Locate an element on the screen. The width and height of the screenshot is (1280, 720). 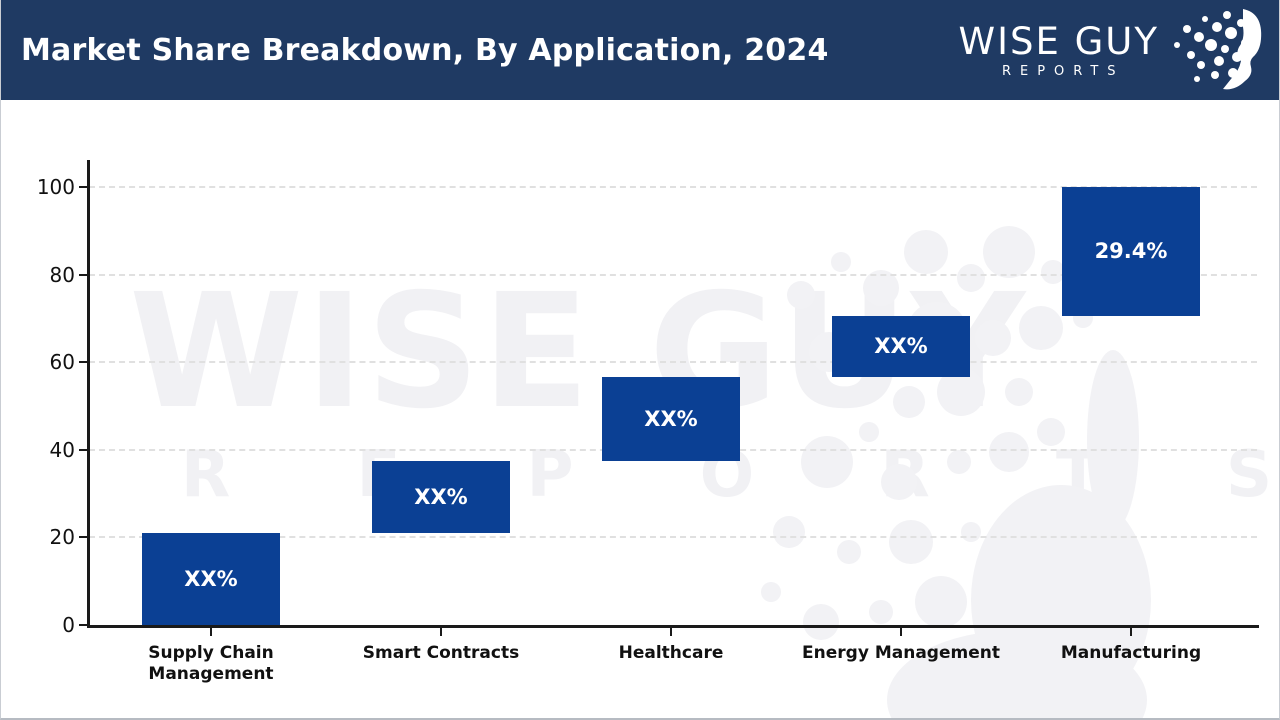
bar-value-label: 29.4% is located at coordinates (1131, 251).